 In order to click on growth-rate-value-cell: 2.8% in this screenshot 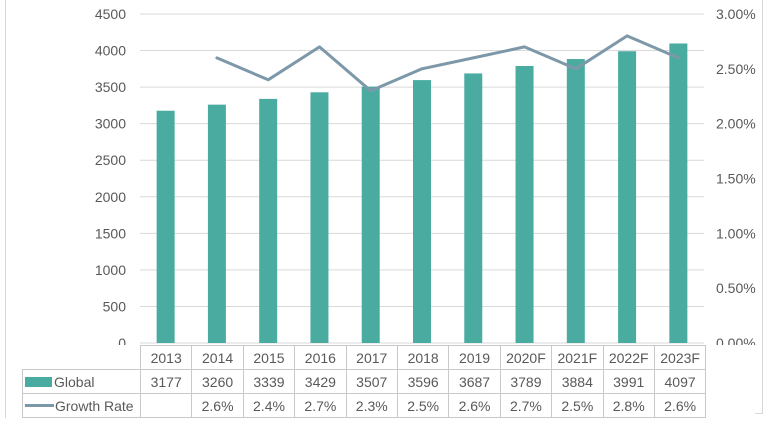, I will do `click(628, 405)`.